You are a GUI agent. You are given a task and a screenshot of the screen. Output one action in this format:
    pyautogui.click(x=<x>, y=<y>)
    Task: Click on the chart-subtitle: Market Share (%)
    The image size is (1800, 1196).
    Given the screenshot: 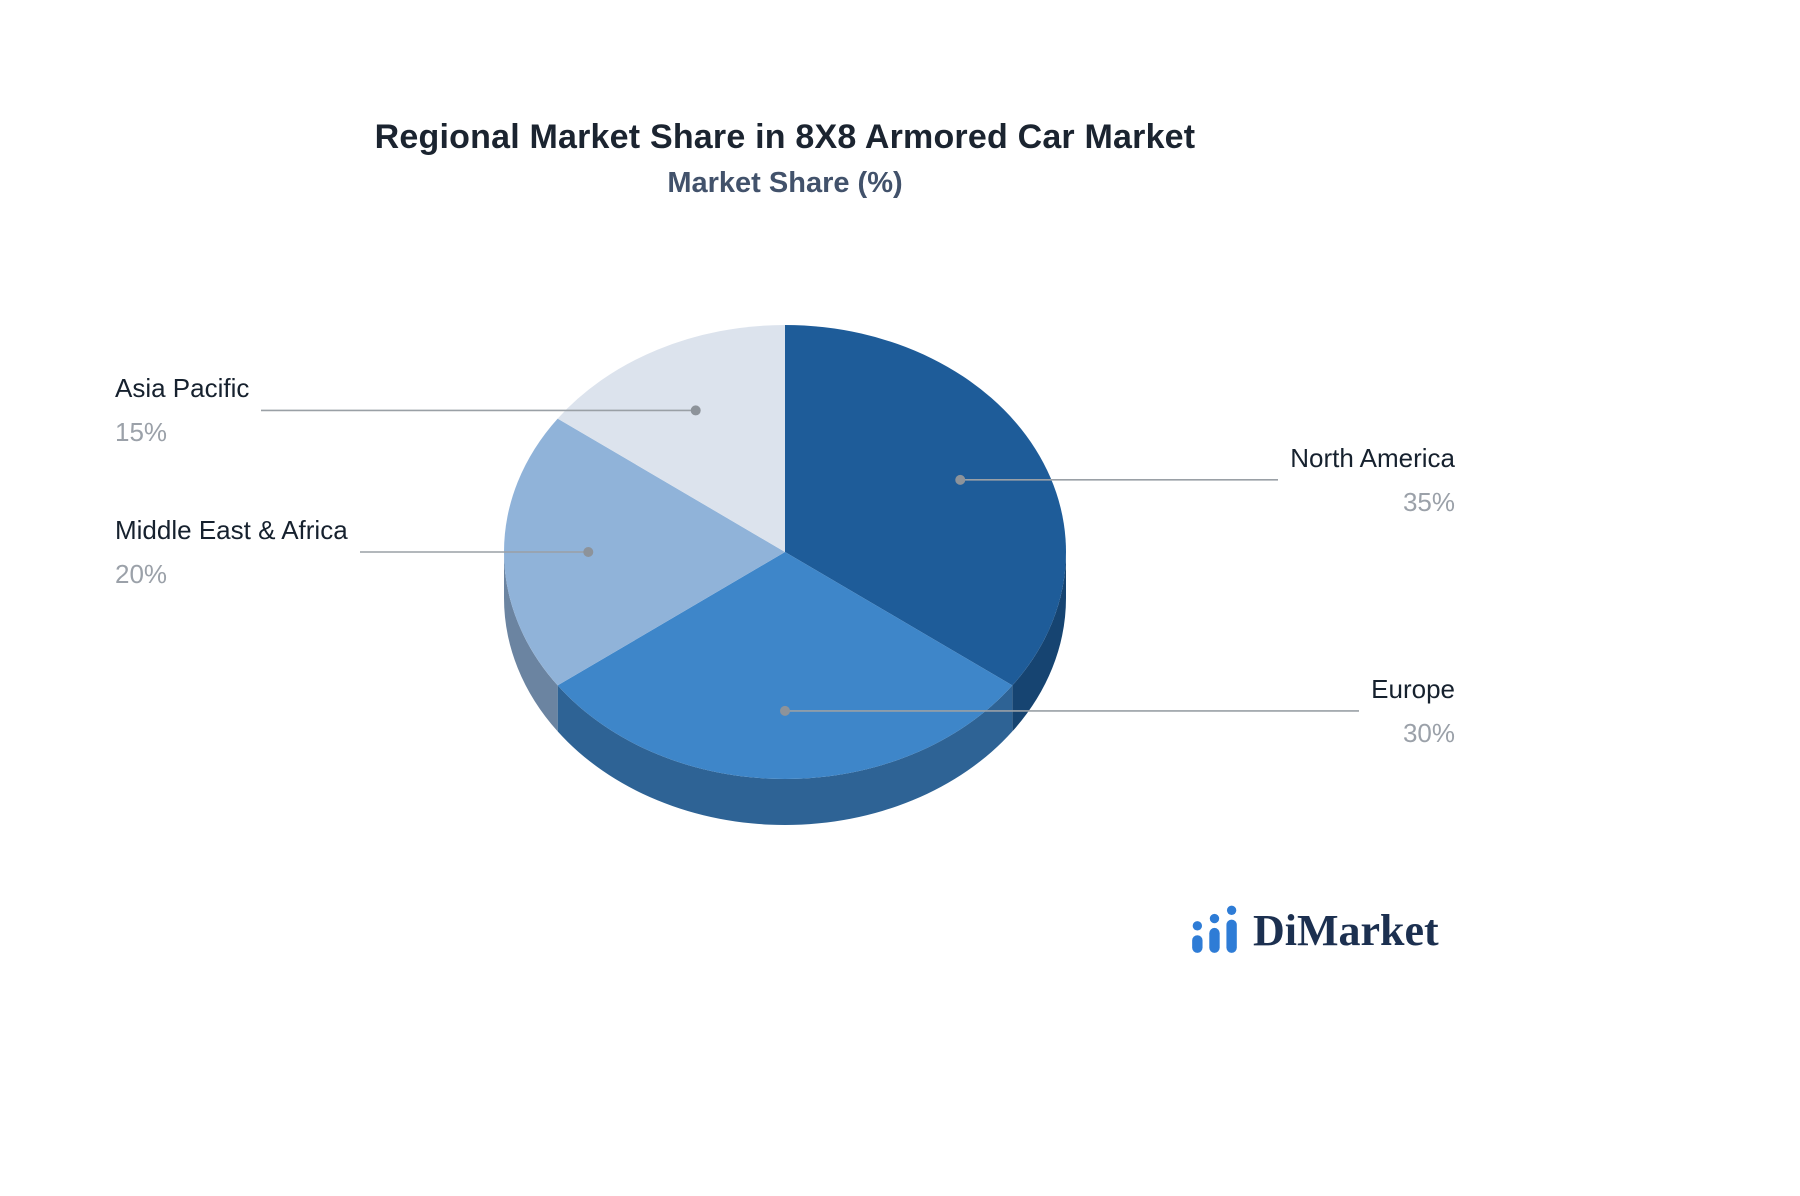 What is the action you would take?
    pyautogui.click(x=785, y=183)
    